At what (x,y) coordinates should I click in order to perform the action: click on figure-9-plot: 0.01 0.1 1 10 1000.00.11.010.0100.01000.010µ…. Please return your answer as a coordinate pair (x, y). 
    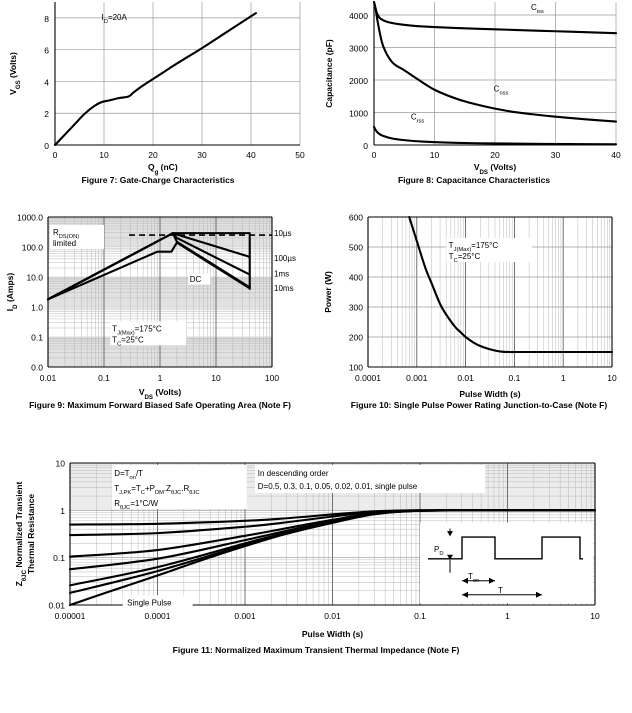
    Looking at the image, I should click on (150, 307).